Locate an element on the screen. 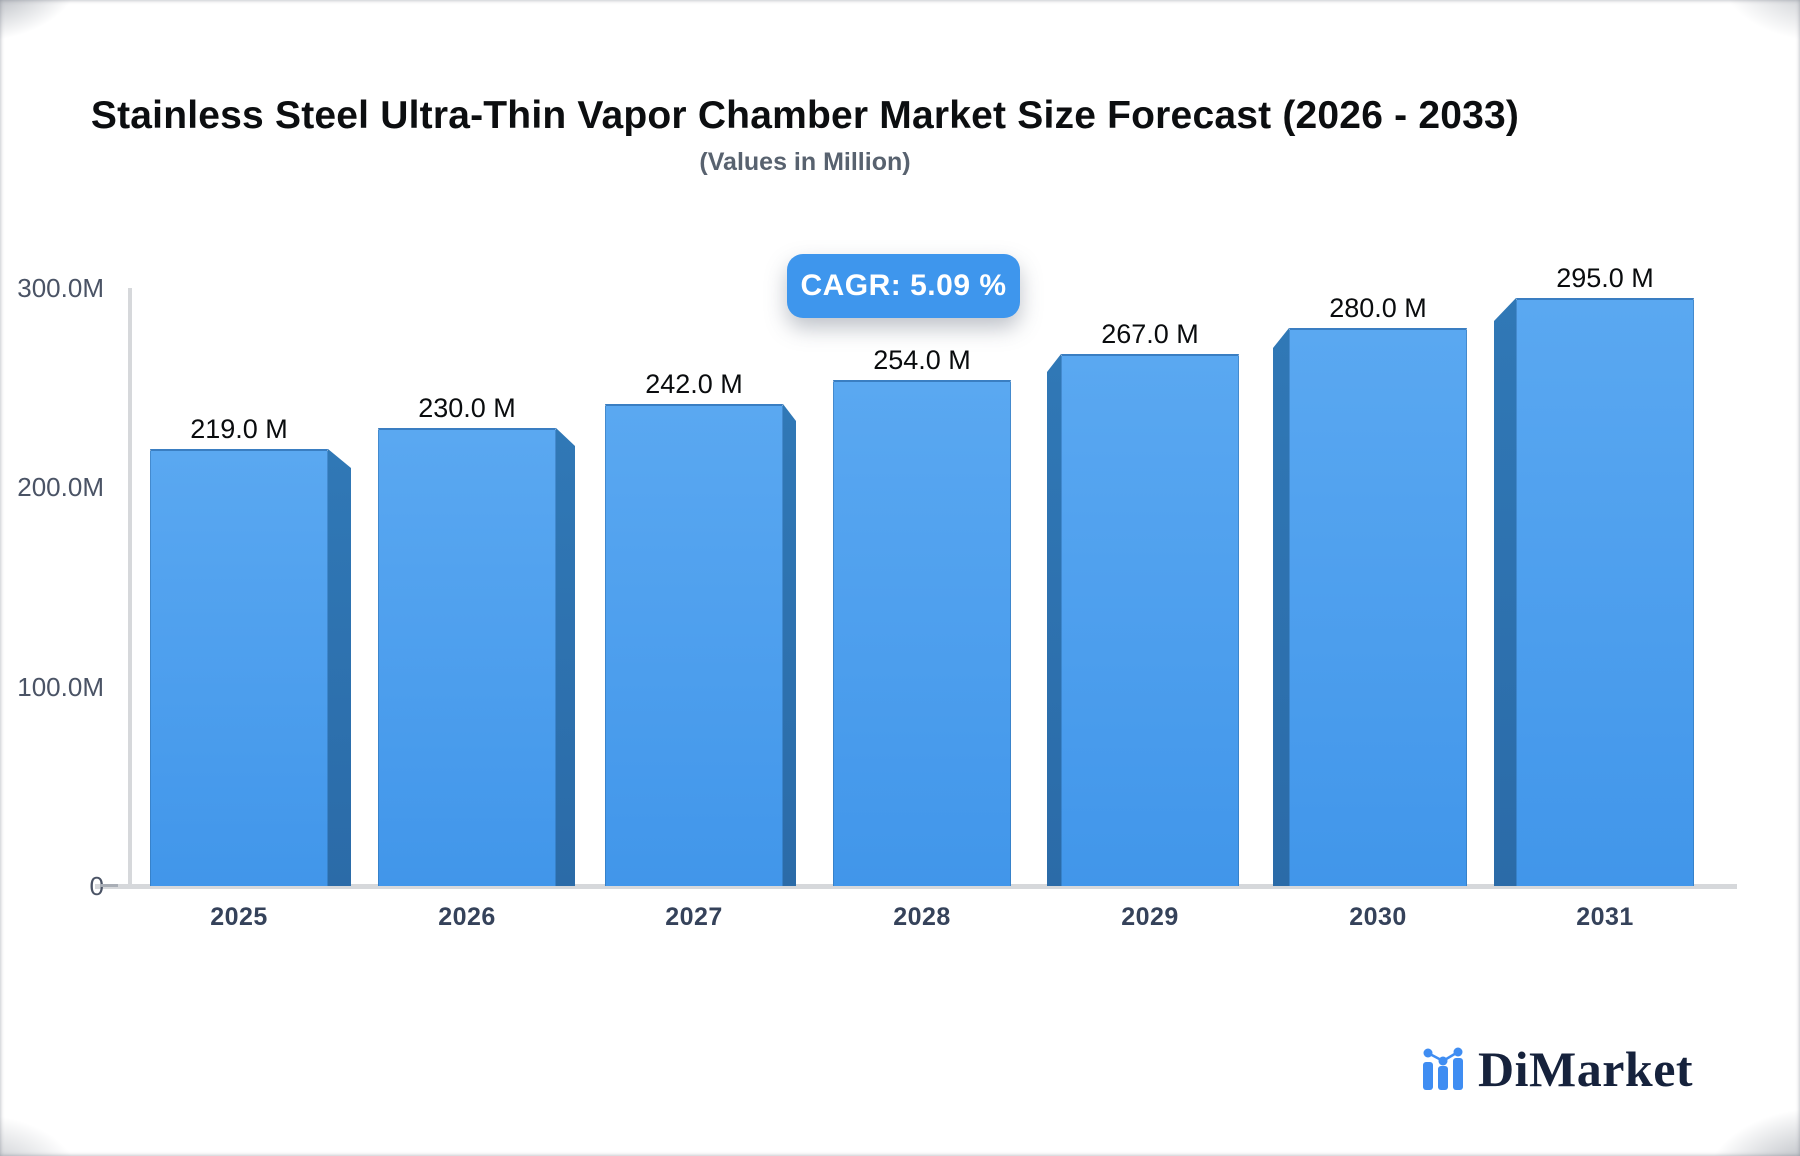  bar-value-label: 254.0 M is located at coordinates (922, 360).